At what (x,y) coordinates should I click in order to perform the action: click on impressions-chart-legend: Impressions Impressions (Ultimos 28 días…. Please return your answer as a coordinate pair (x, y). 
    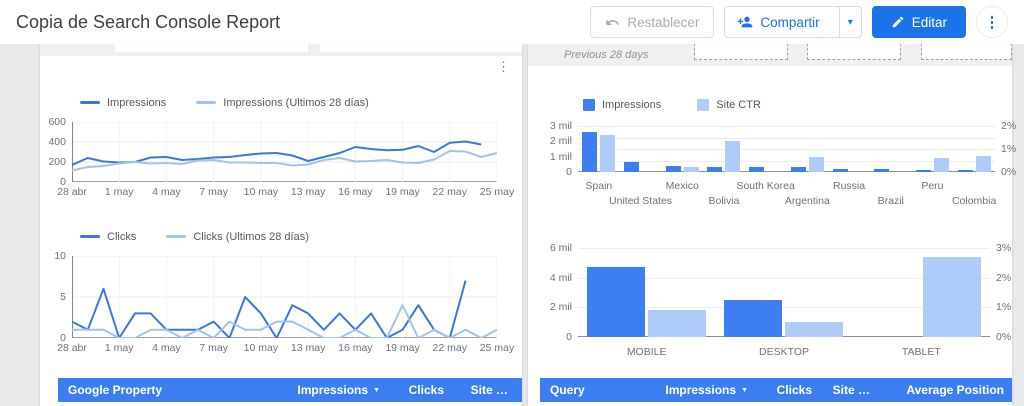
    Looking at the image, I should click on (288, 102).